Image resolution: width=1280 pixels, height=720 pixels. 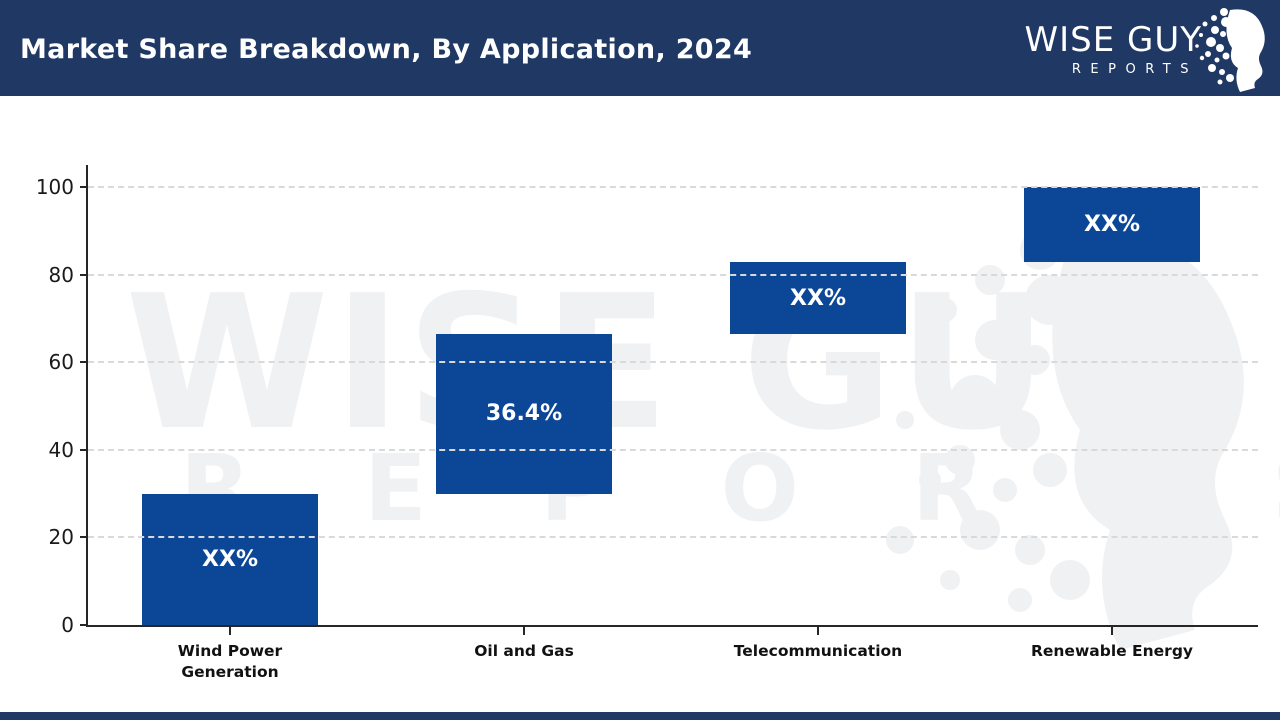 I want to click on y-axis-tick-label: 100, so click(x=54, y=187).